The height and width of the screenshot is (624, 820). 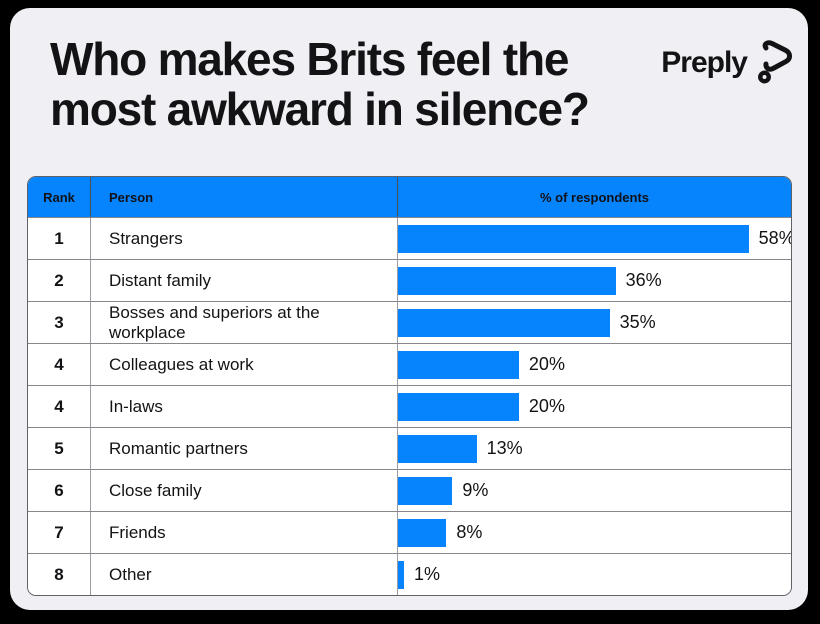 I want to click on bar-cell: 35%, so click(x=594, y=322).